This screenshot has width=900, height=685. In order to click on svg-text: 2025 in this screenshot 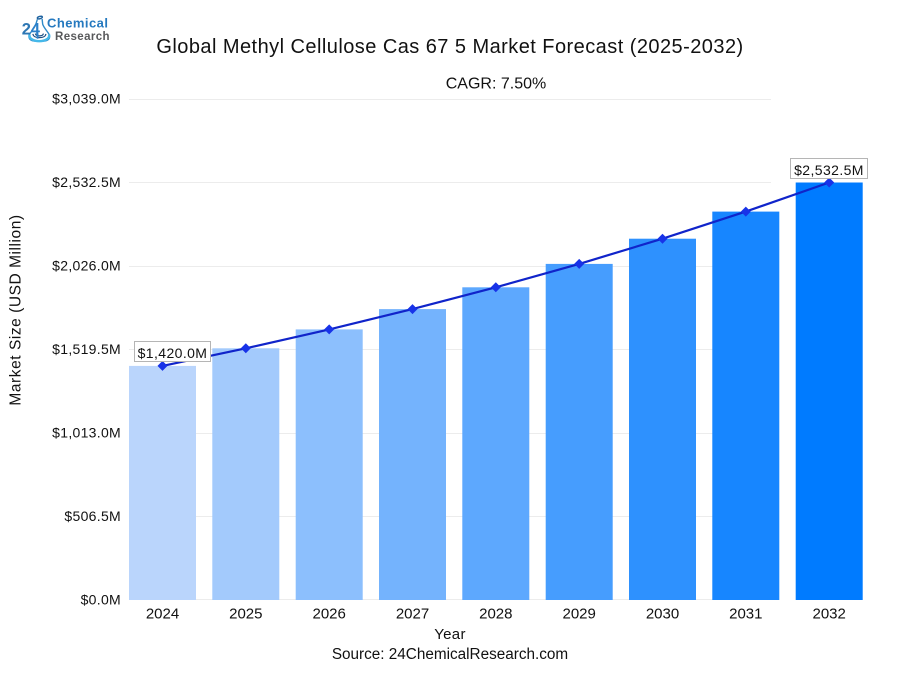, I will do `click(245, 614)`.